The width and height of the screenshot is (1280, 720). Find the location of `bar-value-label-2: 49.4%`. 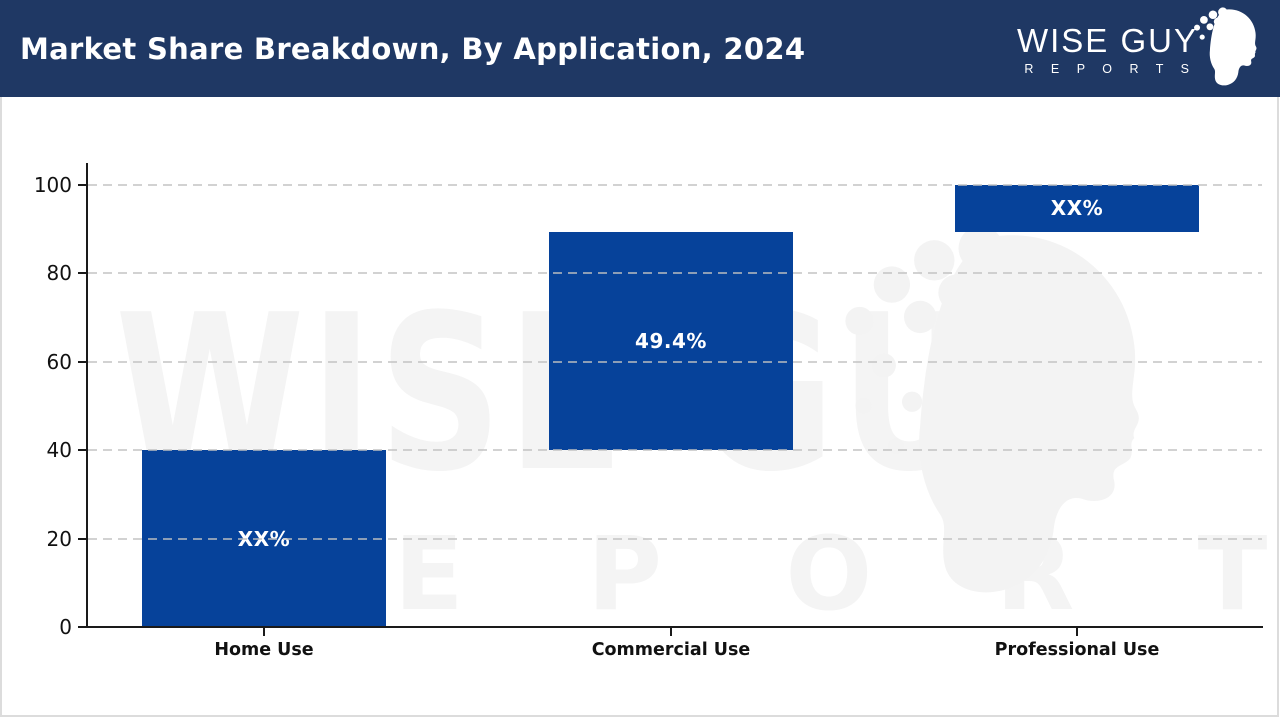

bar-value-label-2: 49.4% is located at coordinates (671, 341).